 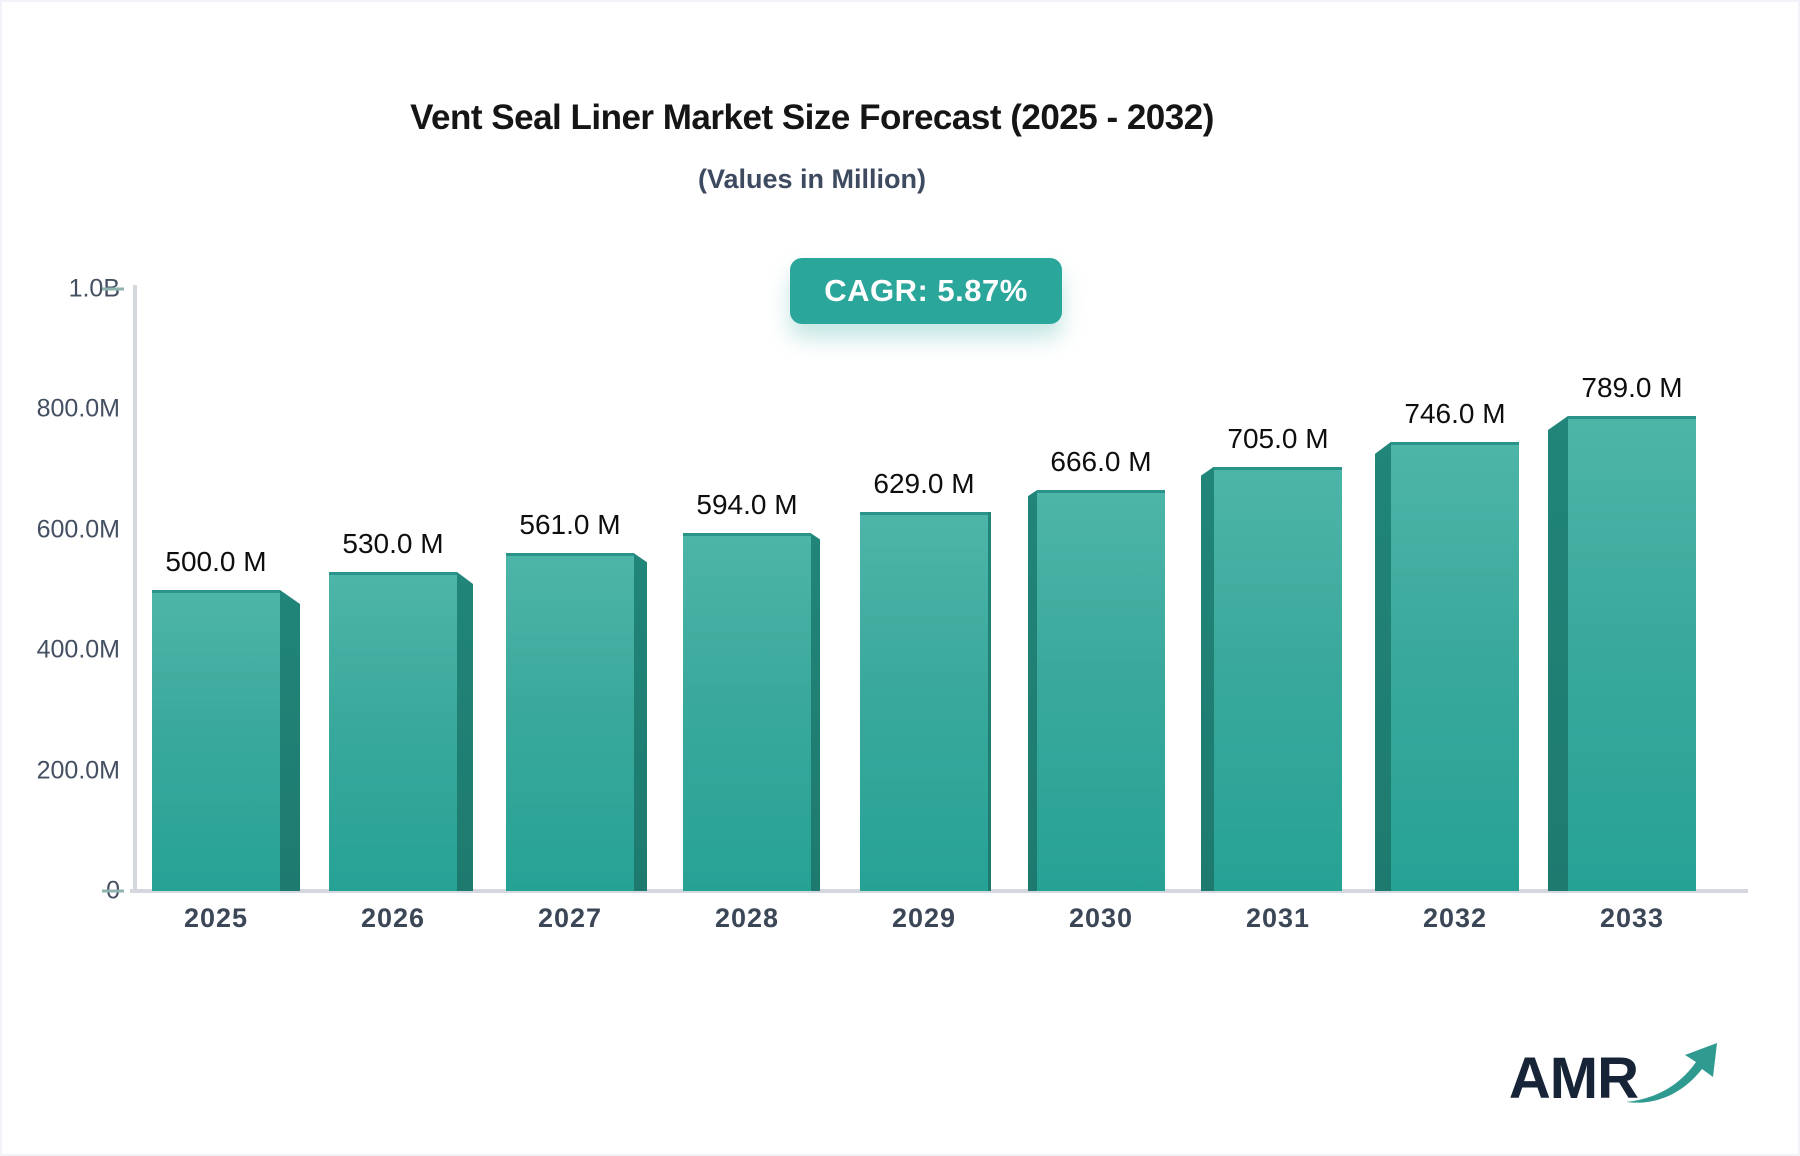 I want to click on brand-logo: AMR, so click(x=1614, y=1077).